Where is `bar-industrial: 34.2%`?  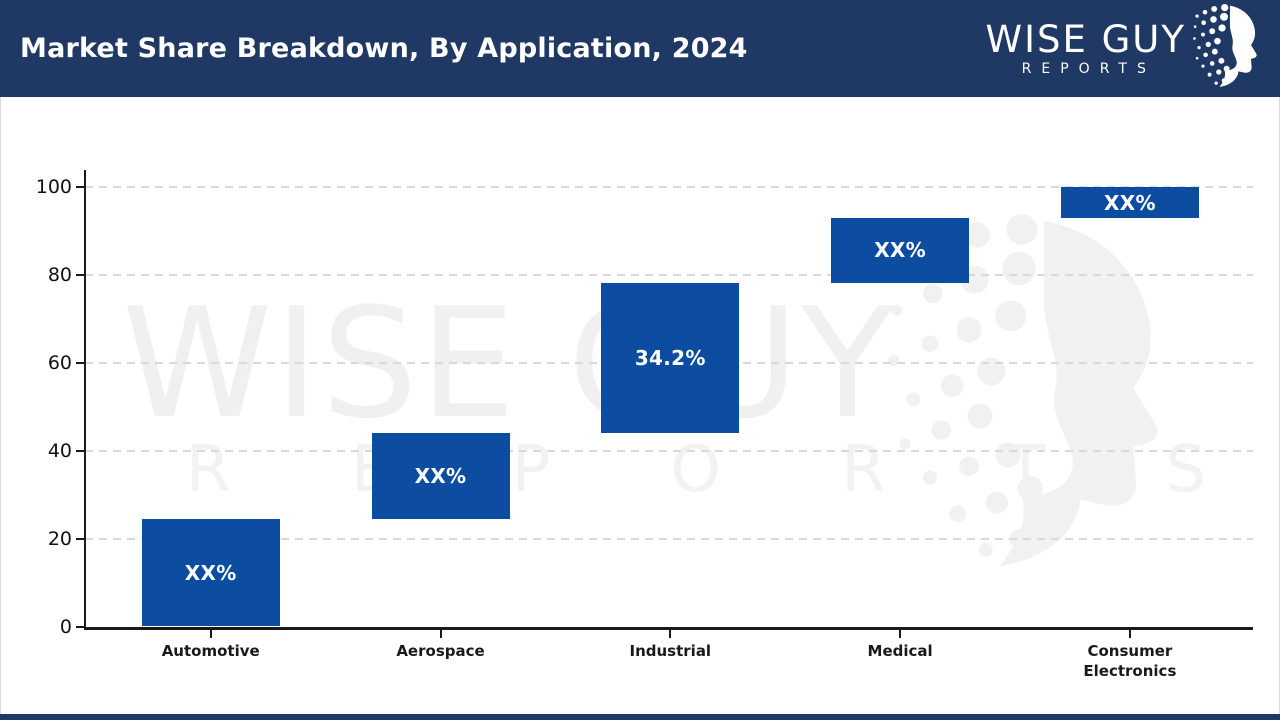
bar-industrial: 34.2% is located at coordinates (670, 357).